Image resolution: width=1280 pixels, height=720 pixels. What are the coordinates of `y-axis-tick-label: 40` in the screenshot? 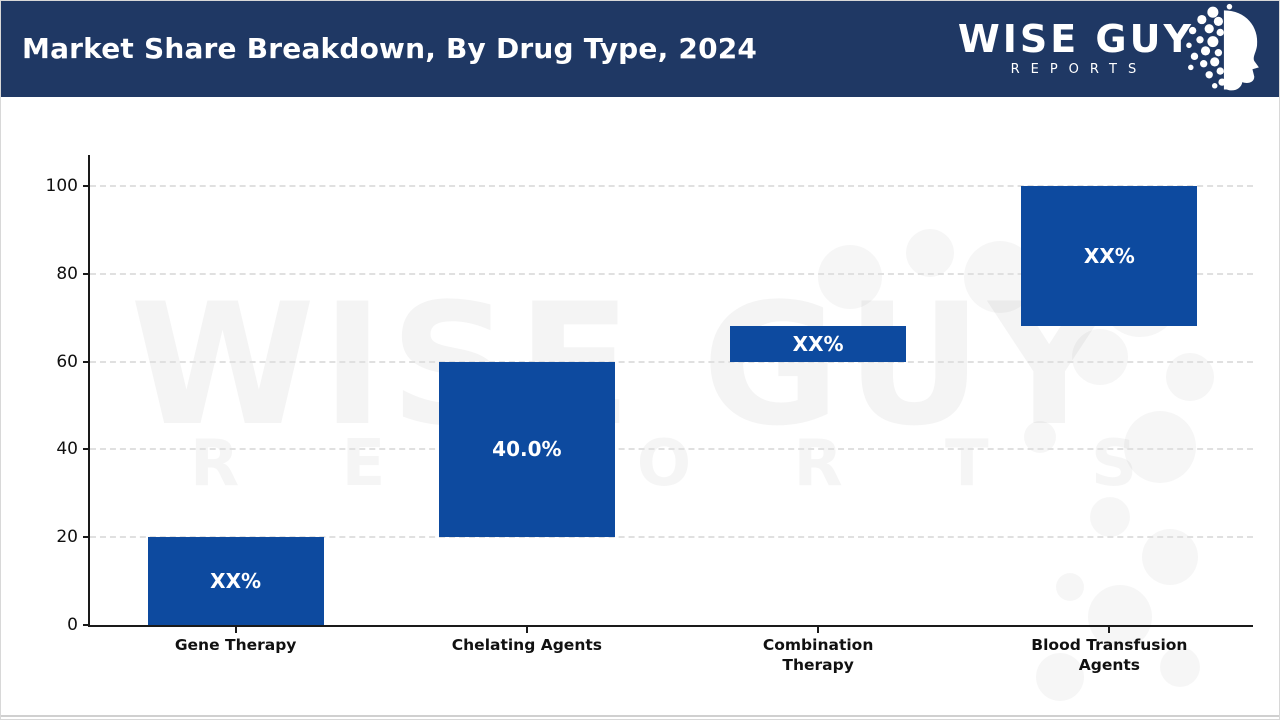 It's located at (67, 449).